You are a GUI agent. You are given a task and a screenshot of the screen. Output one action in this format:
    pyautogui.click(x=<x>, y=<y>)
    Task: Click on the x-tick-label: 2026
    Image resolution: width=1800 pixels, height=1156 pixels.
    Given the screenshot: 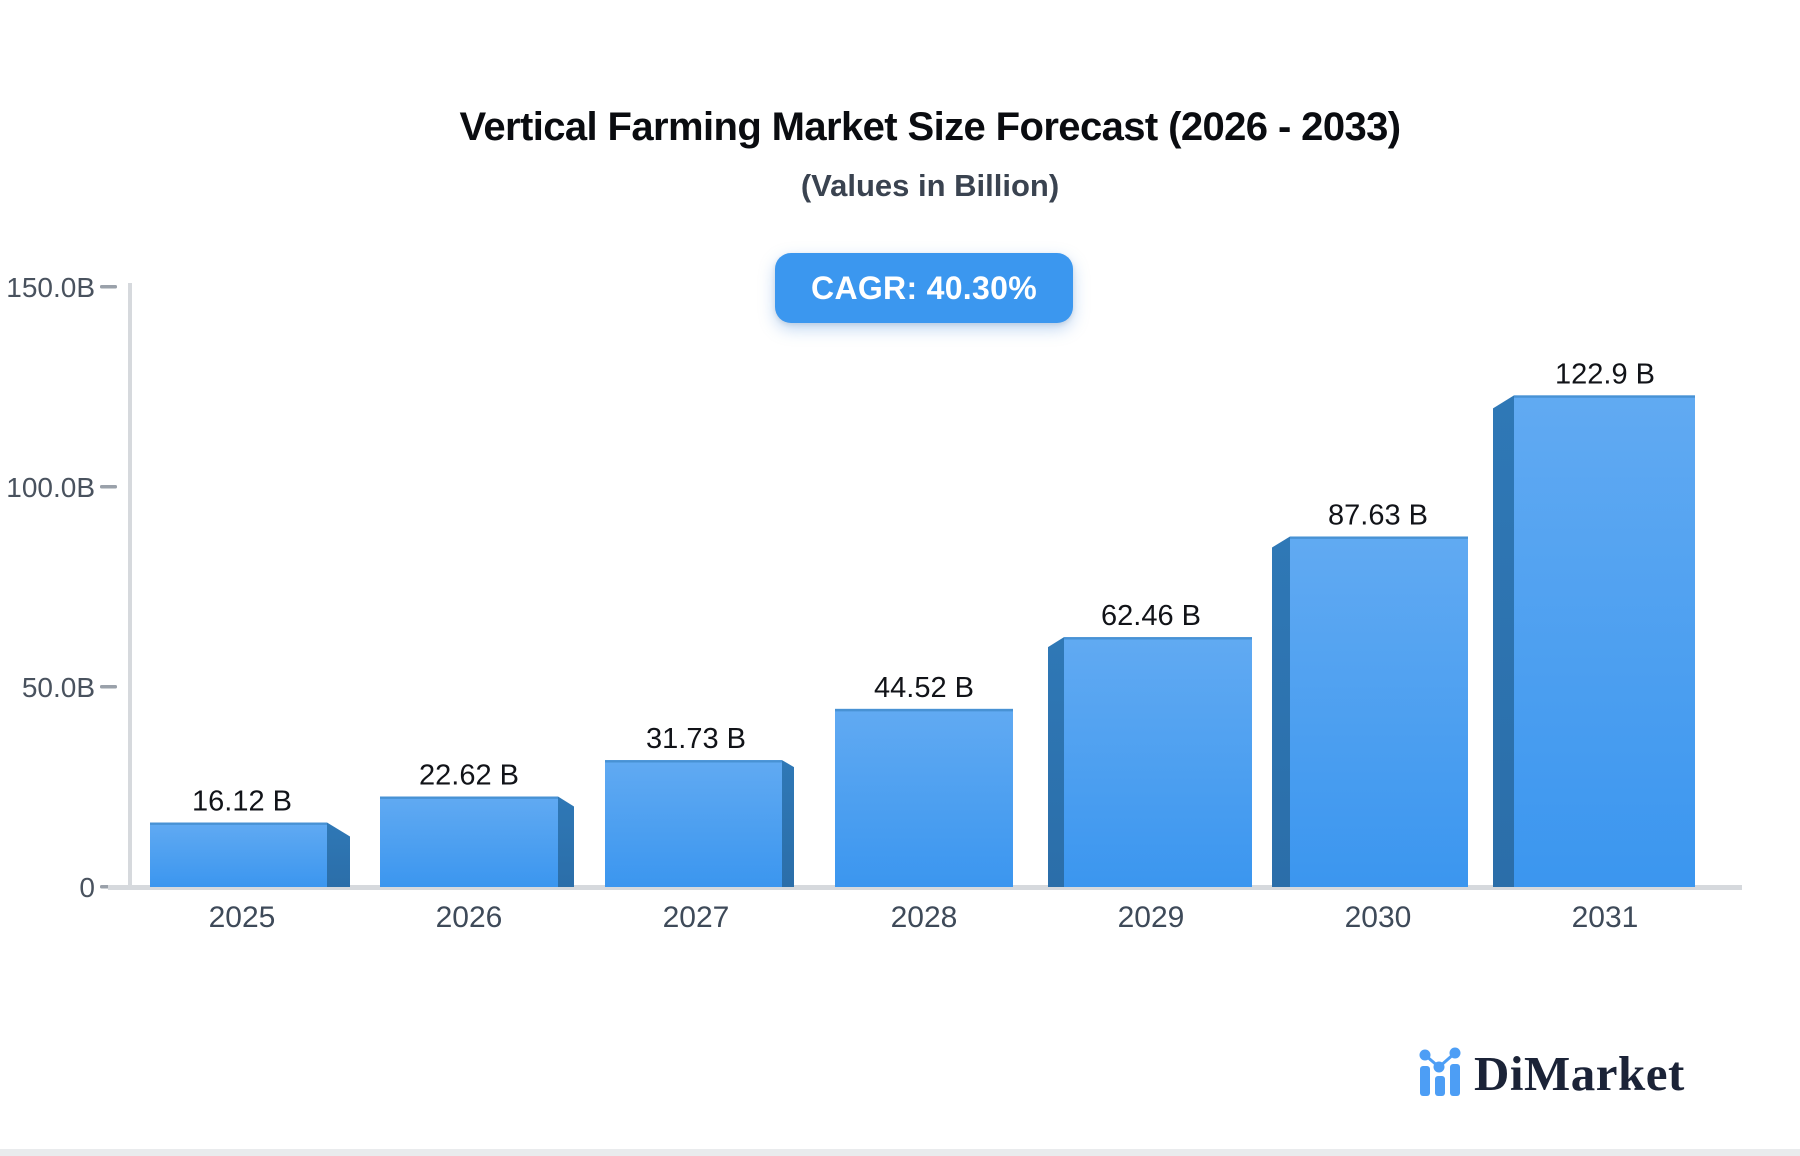 What is the action you would take?
    pyautogui.click(x=469, y=917)
    